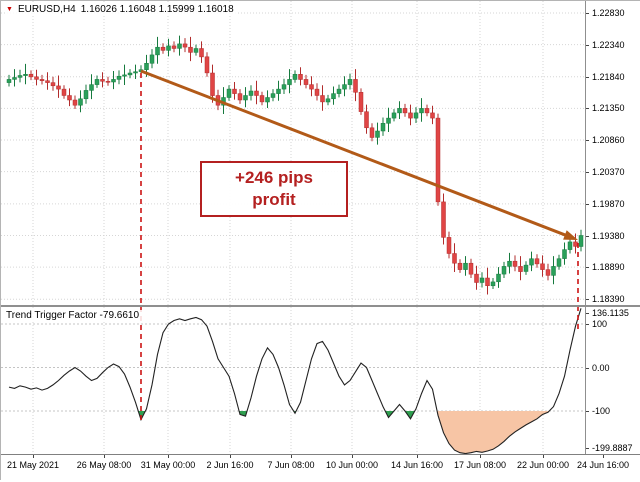  What do you see at coordinates (33, 465) in the screenshot?
I see `time-tick-label: 21 May 2021` at bounding box center [33, 465].